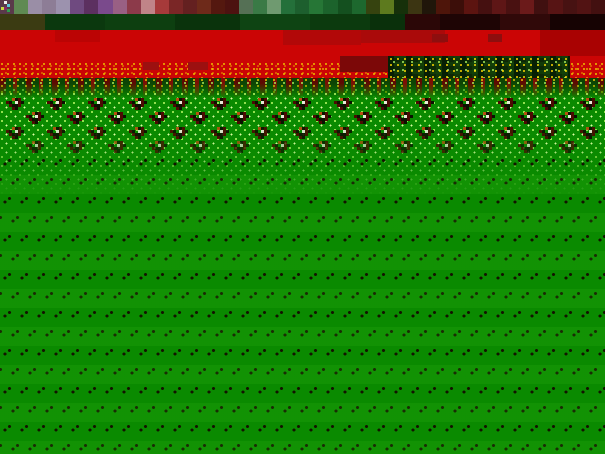 The image size is (605, 454). Describe the element at coordinates (479, 67) in the screenshot. I see `corrupted-tiles-right` at that location.